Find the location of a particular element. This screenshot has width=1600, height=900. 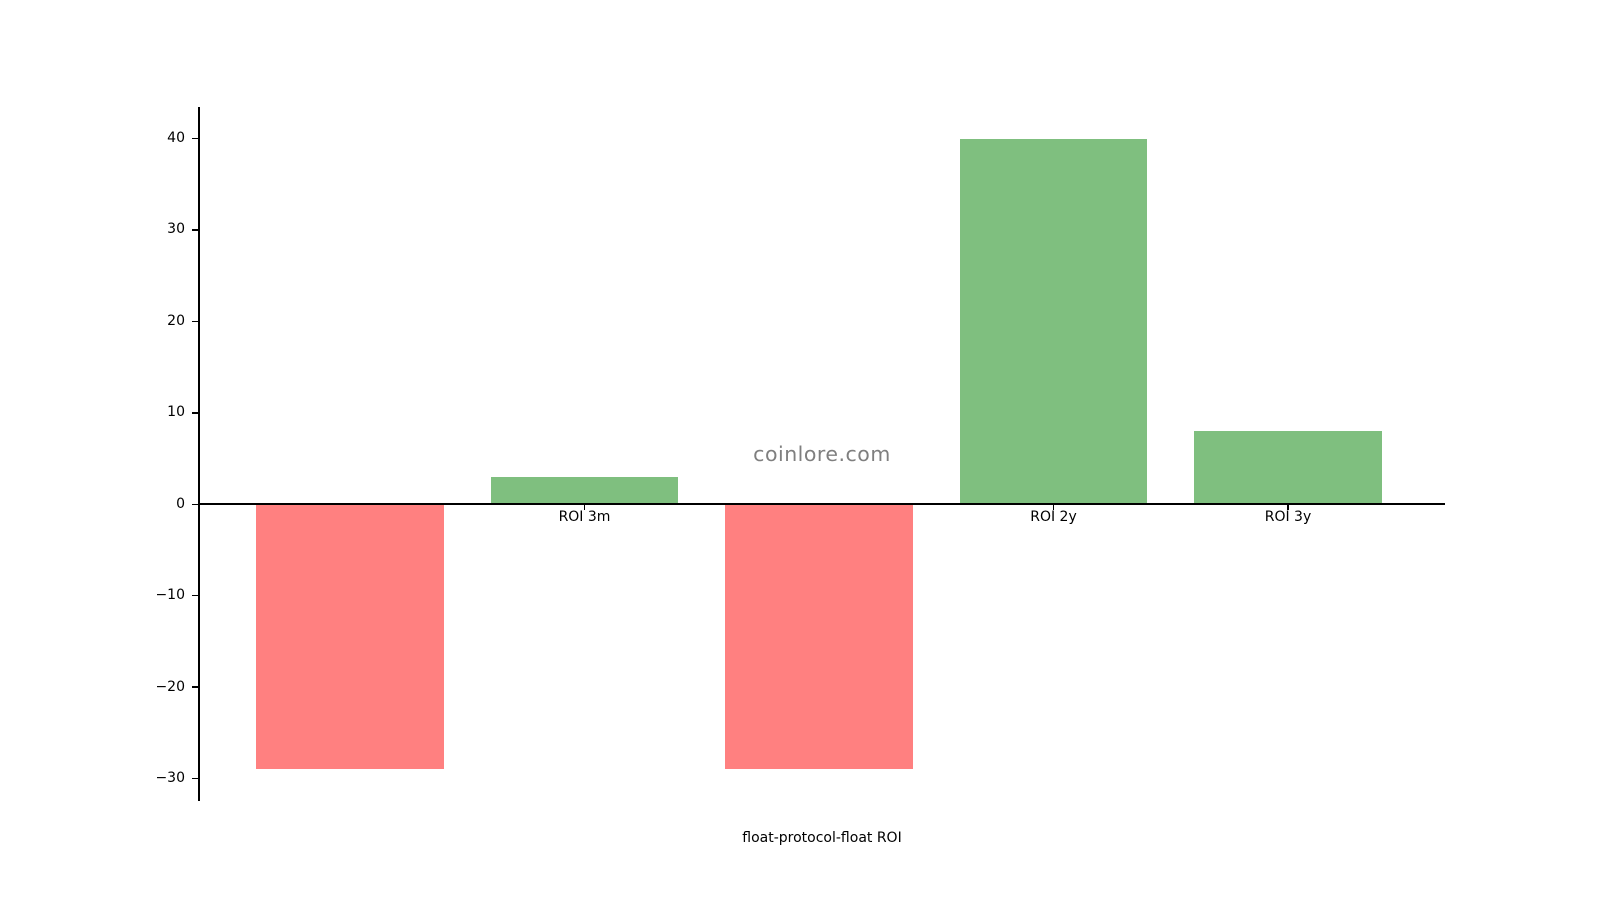

y-tick-label: 40 is located at coordinates (176, 138).